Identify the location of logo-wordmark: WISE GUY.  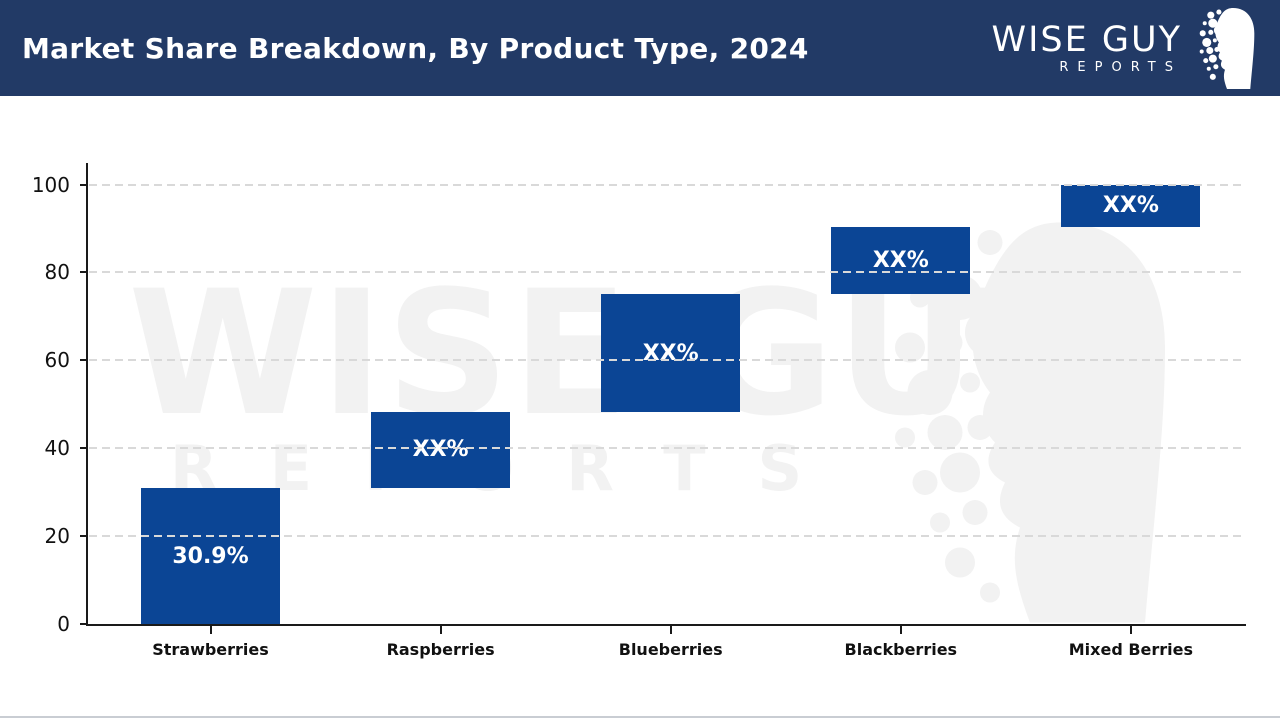
(1086, 39).